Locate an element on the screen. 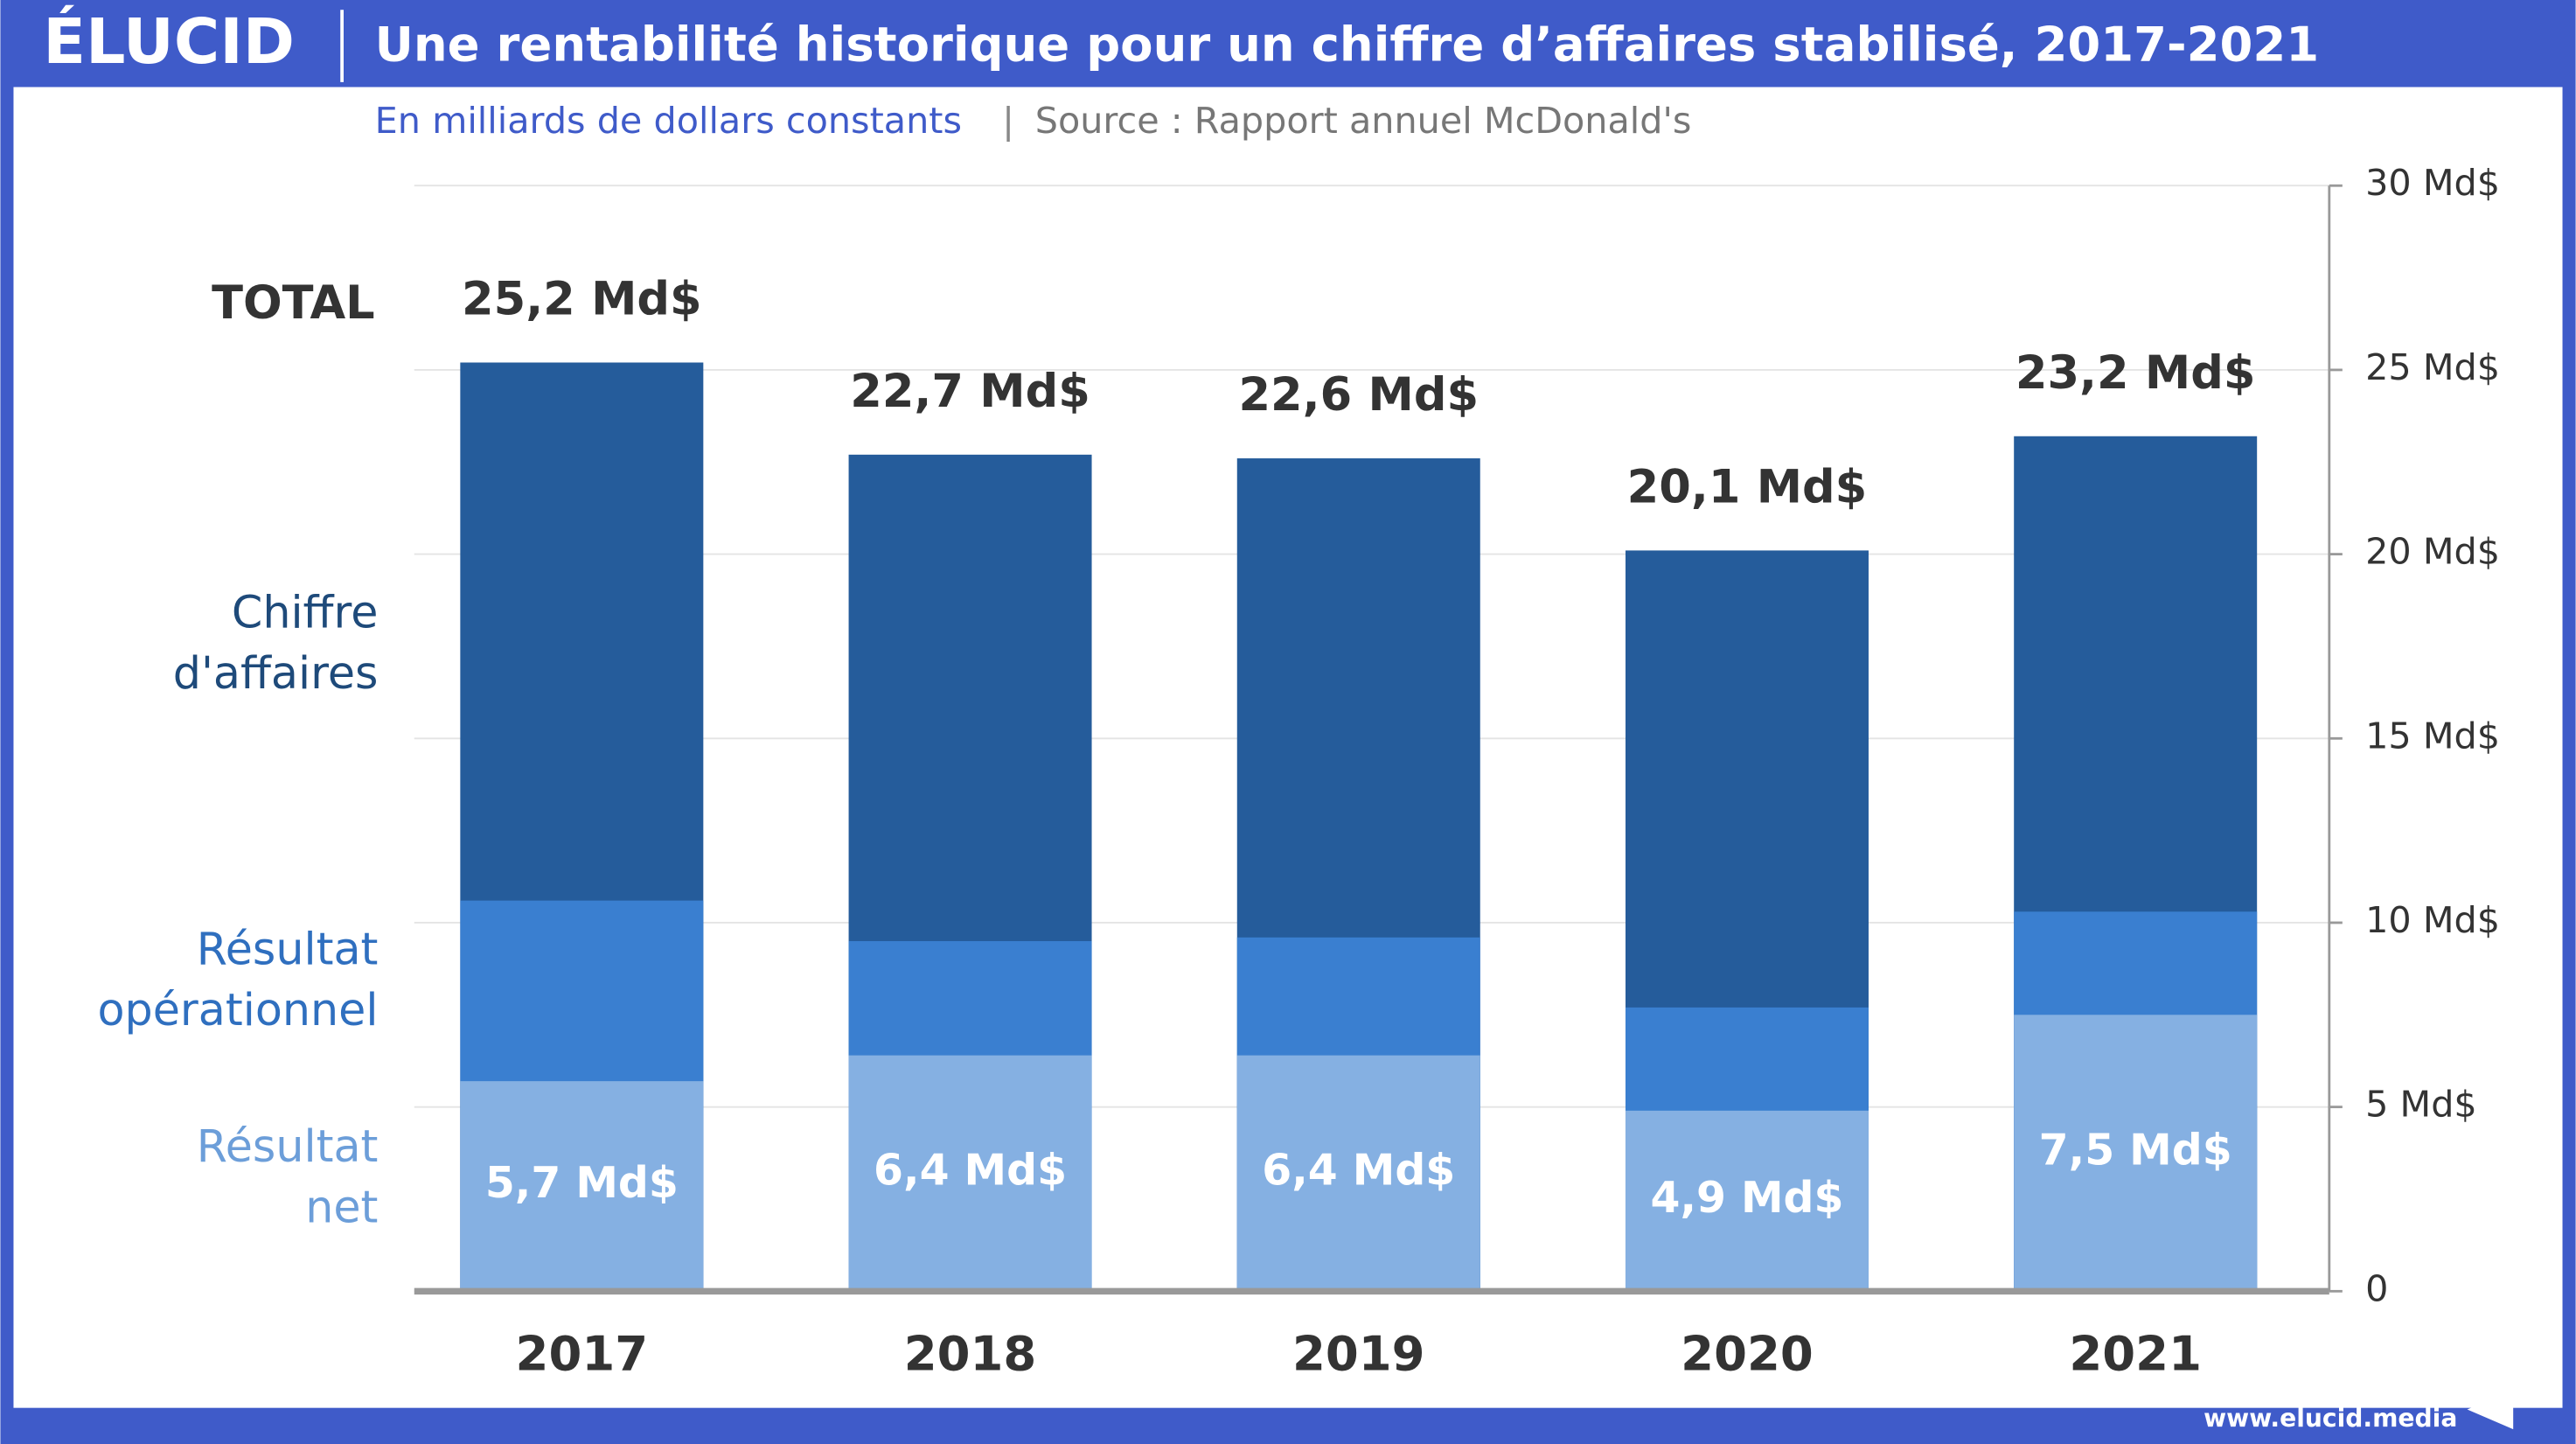 This screenshot has height=1444, width=2576. legend-label: Chiffre d'affaires is located at coordinates (275, 644).